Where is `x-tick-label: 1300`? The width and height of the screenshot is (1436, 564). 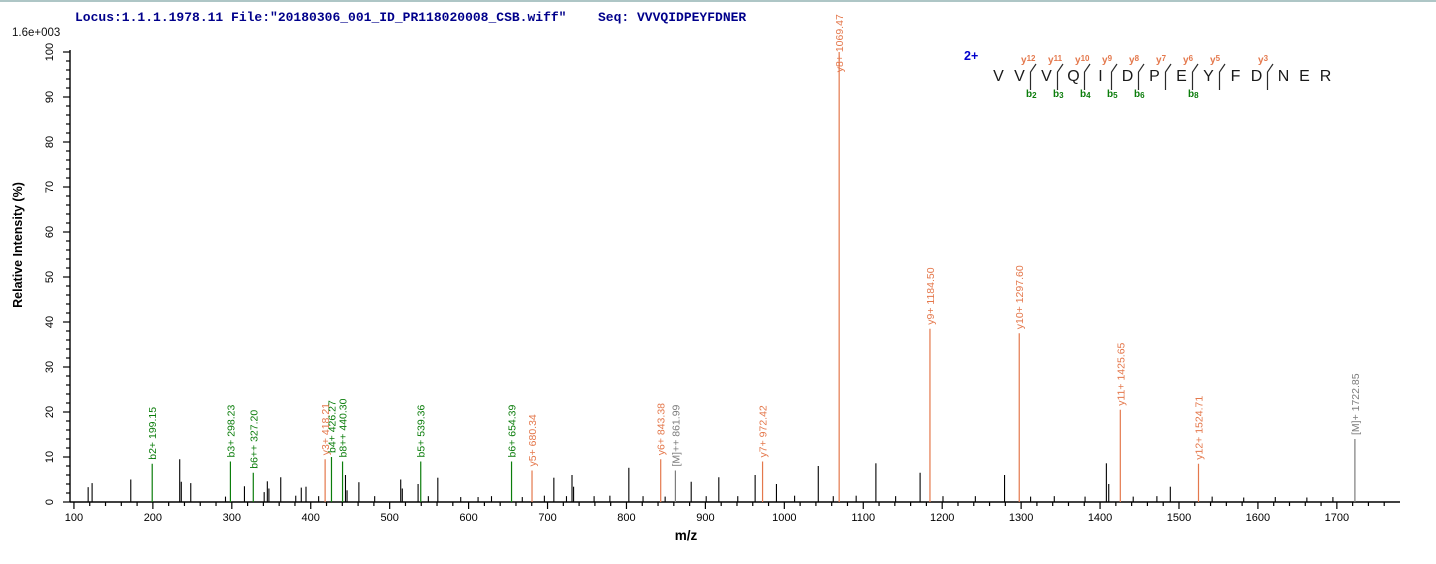 x-tick-label: 1300 is located at coordinates (1021, 518).